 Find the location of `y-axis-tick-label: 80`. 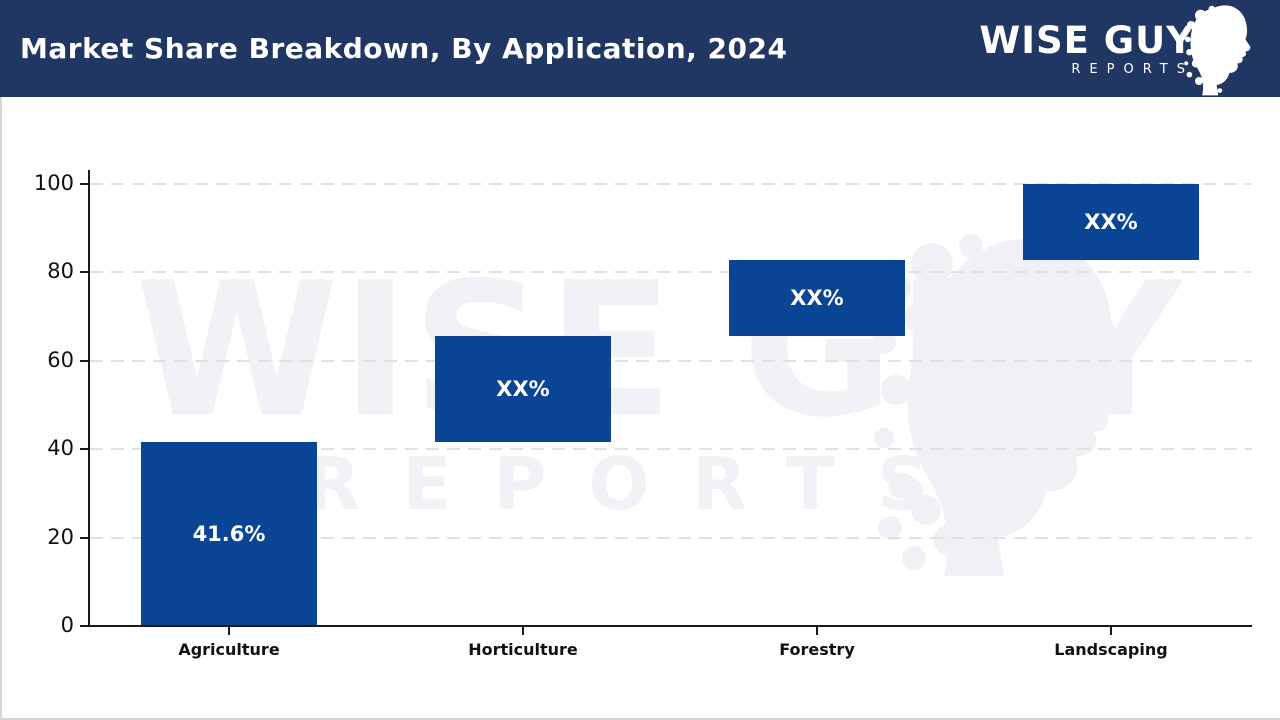

y-axis-tick-label: 80 is located at coordinates (60, 271).